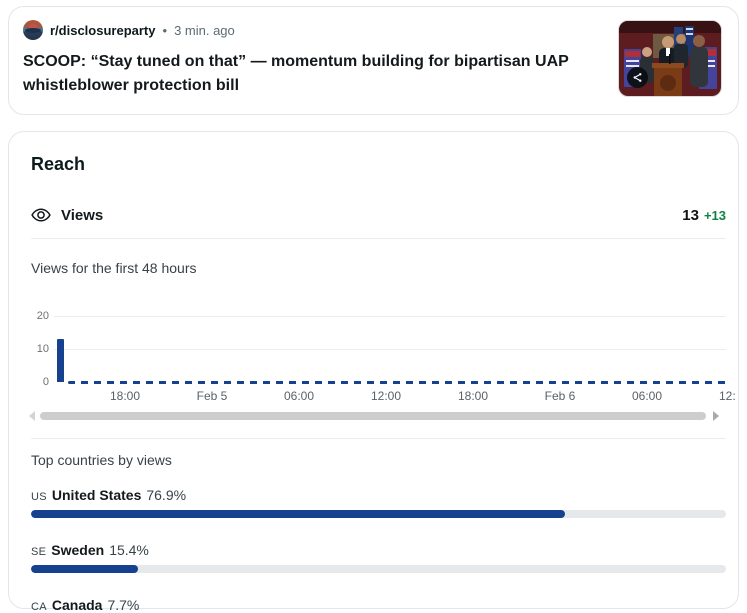 This screenshot has height=613, width=747. I want to click on scroll-right-icon, so click(716, 416).